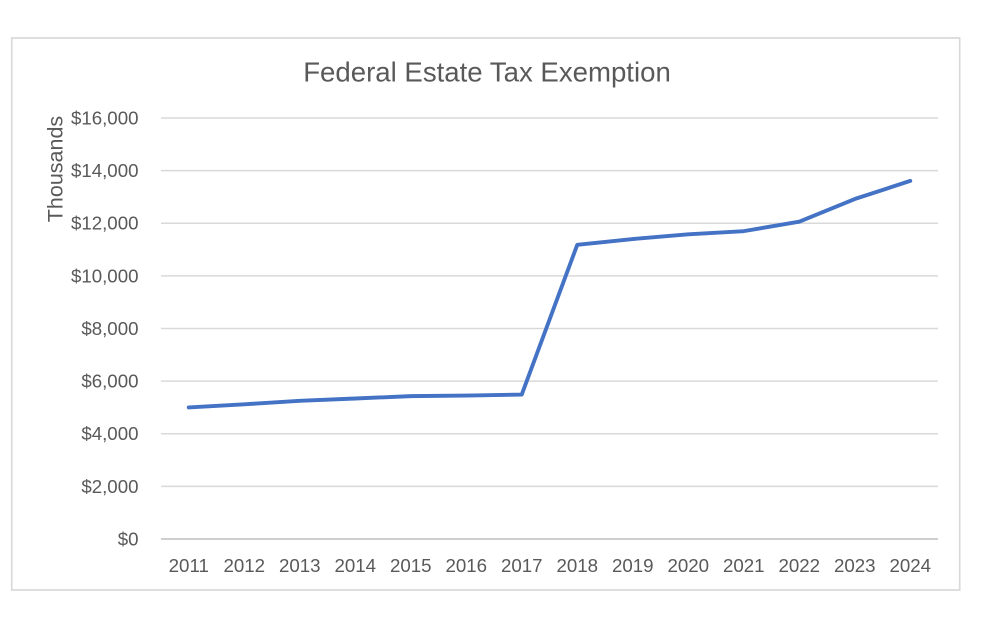 Image resolution: width=1007 pixels, height=620 pixels. Describe the element at coordinates (688, 565) in the screenshot. I see `svg-text: 2020` at that location.